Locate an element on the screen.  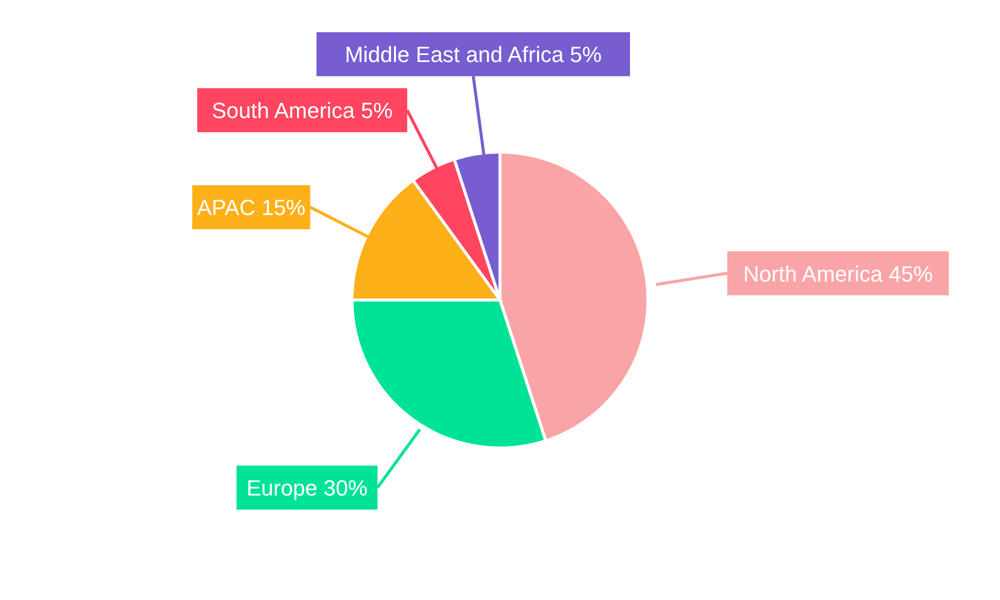
slice-label: South America is located at coordinates (284, 110).